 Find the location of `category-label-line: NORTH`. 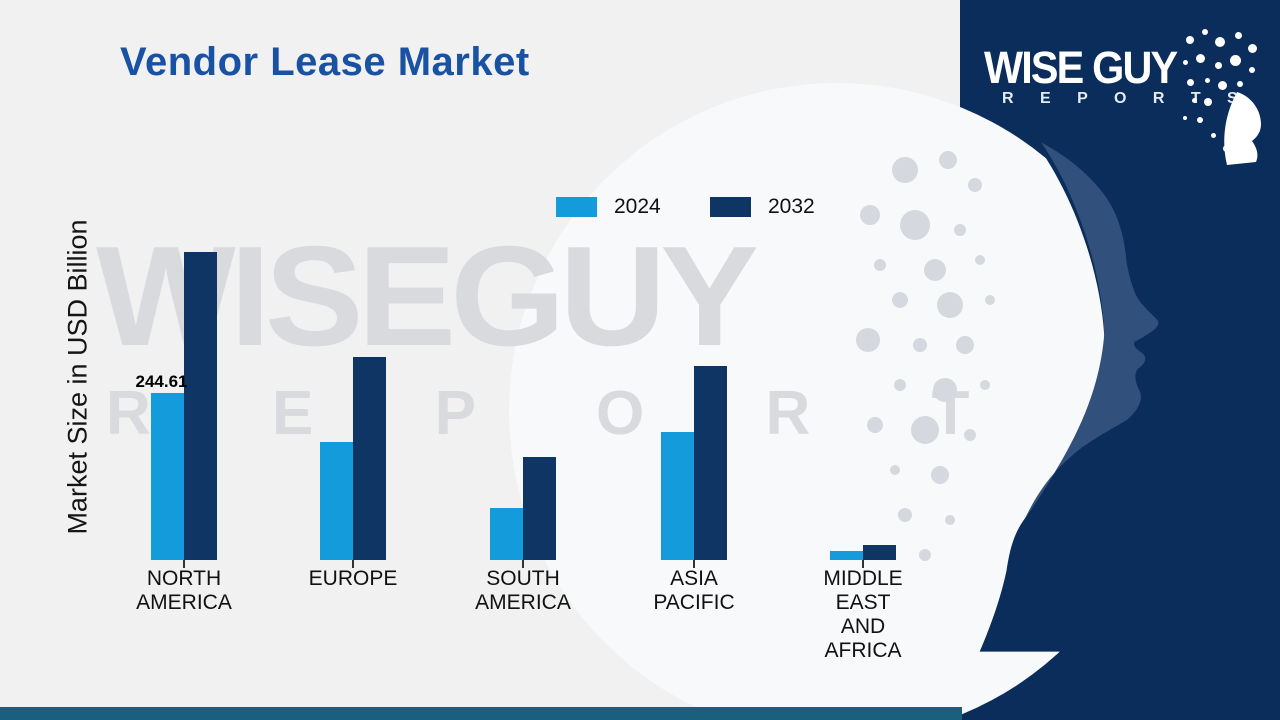

category-label-line: NORTH is located at coordinates (184, 578).